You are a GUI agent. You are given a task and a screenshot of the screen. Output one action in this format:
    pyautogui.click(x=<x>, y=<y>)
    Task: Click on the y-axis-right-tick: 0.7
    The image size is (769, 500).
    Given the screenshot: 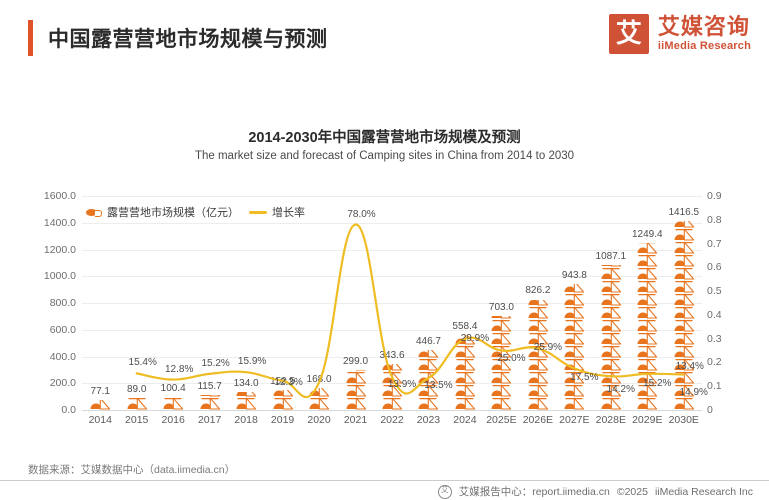 What is the action you would take?
    pyautogui.click(x=714, y=243)
    